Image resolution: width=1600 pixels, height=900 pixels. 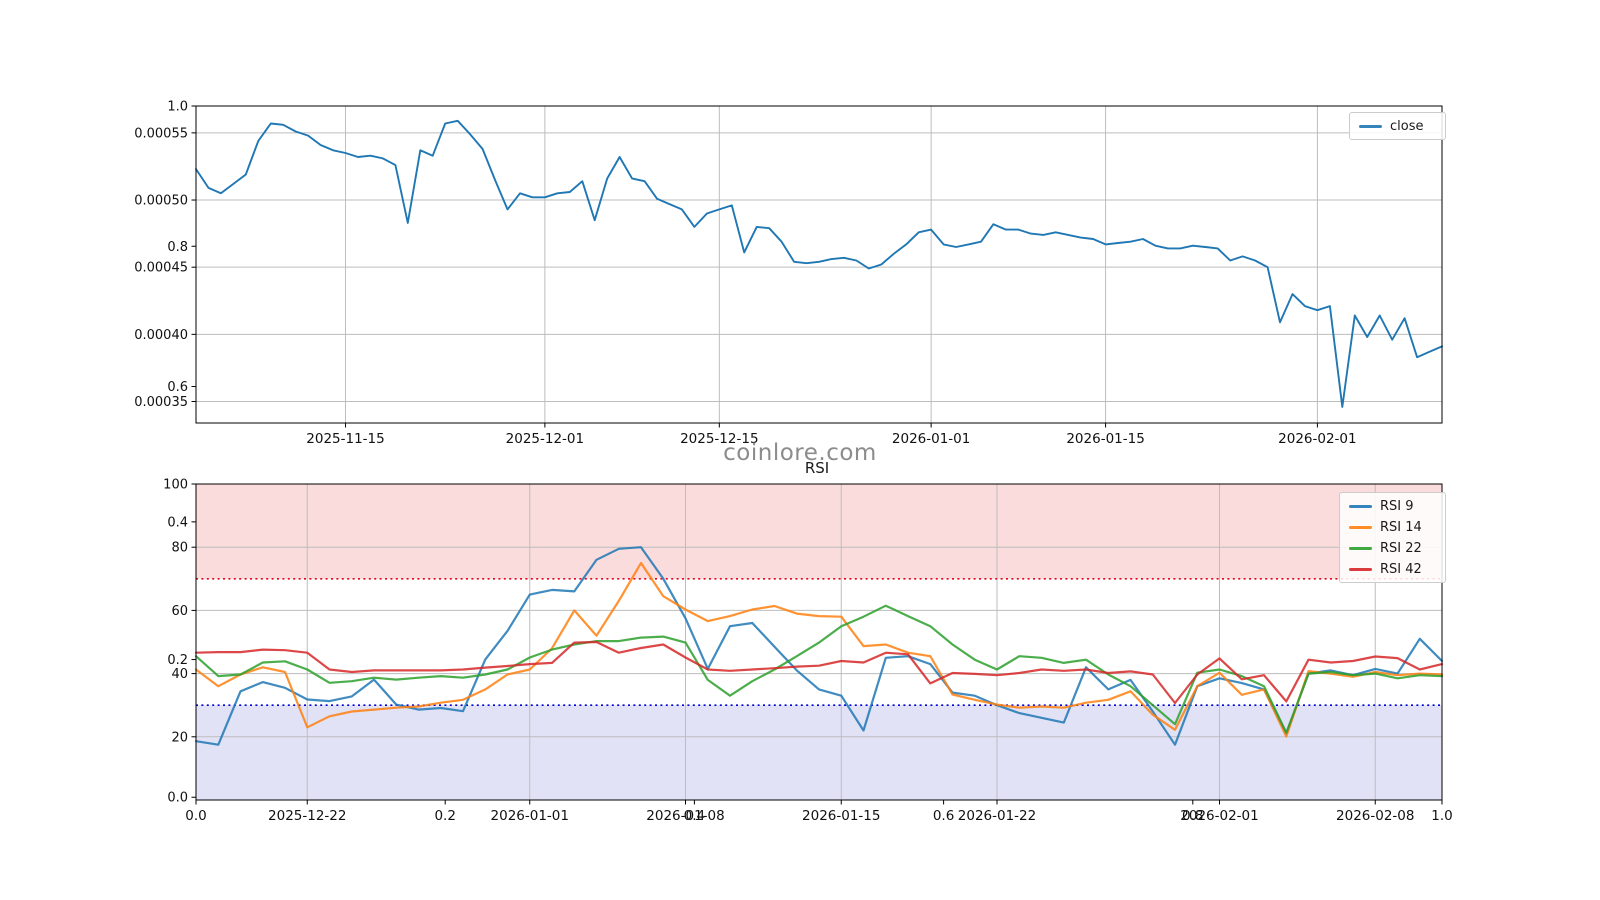 What do you see at coordinates (161, 201) in the screenshot?
I see `y-tick-label: 0.00050` at bounding box center [161, 201].